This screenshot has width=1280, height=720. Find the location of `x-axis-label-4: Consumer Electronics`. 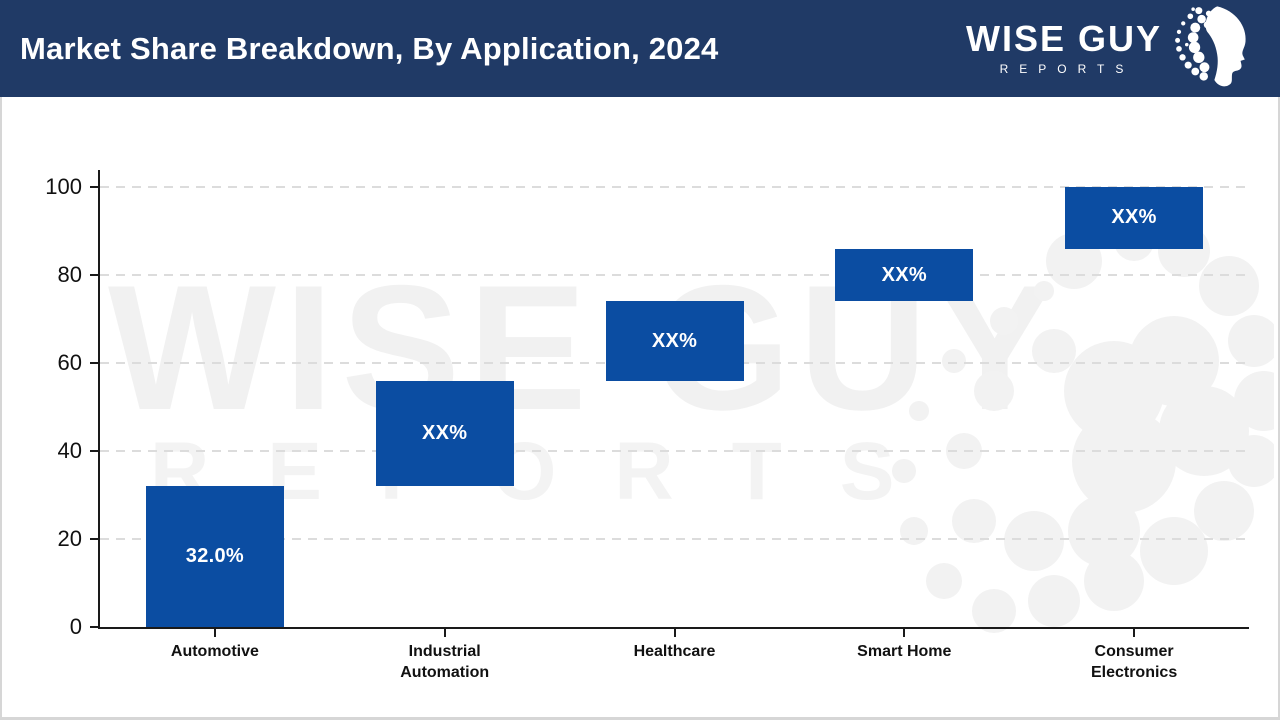

x-axis-label-4: Consumer Electronics is located at coordinates (1134, 662).